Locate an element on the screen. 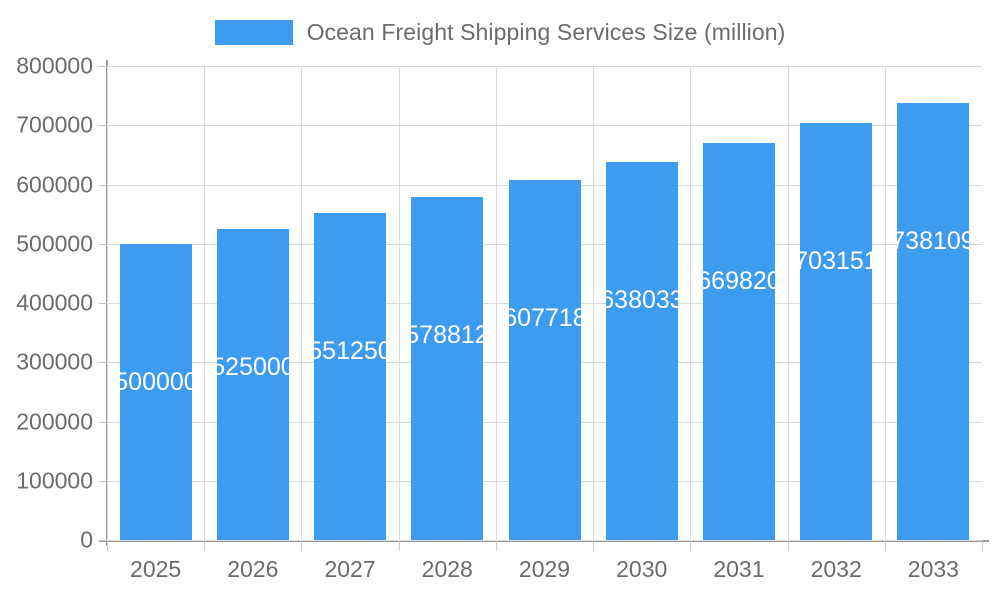  y-axis-tick-label: 600000 is located at coordinates (54, 184).